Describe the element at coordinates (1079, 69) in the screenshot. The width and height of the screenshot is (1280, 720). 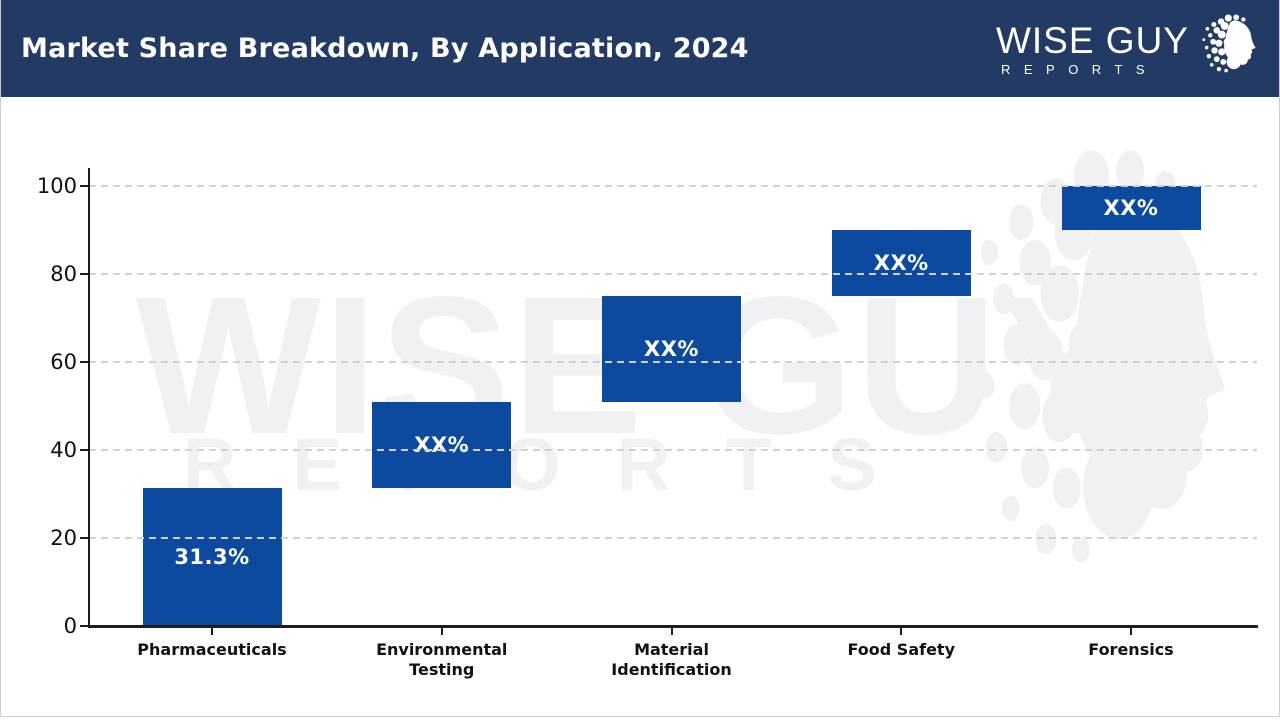
I see `logo-subtitle: REPORTS` at that location.